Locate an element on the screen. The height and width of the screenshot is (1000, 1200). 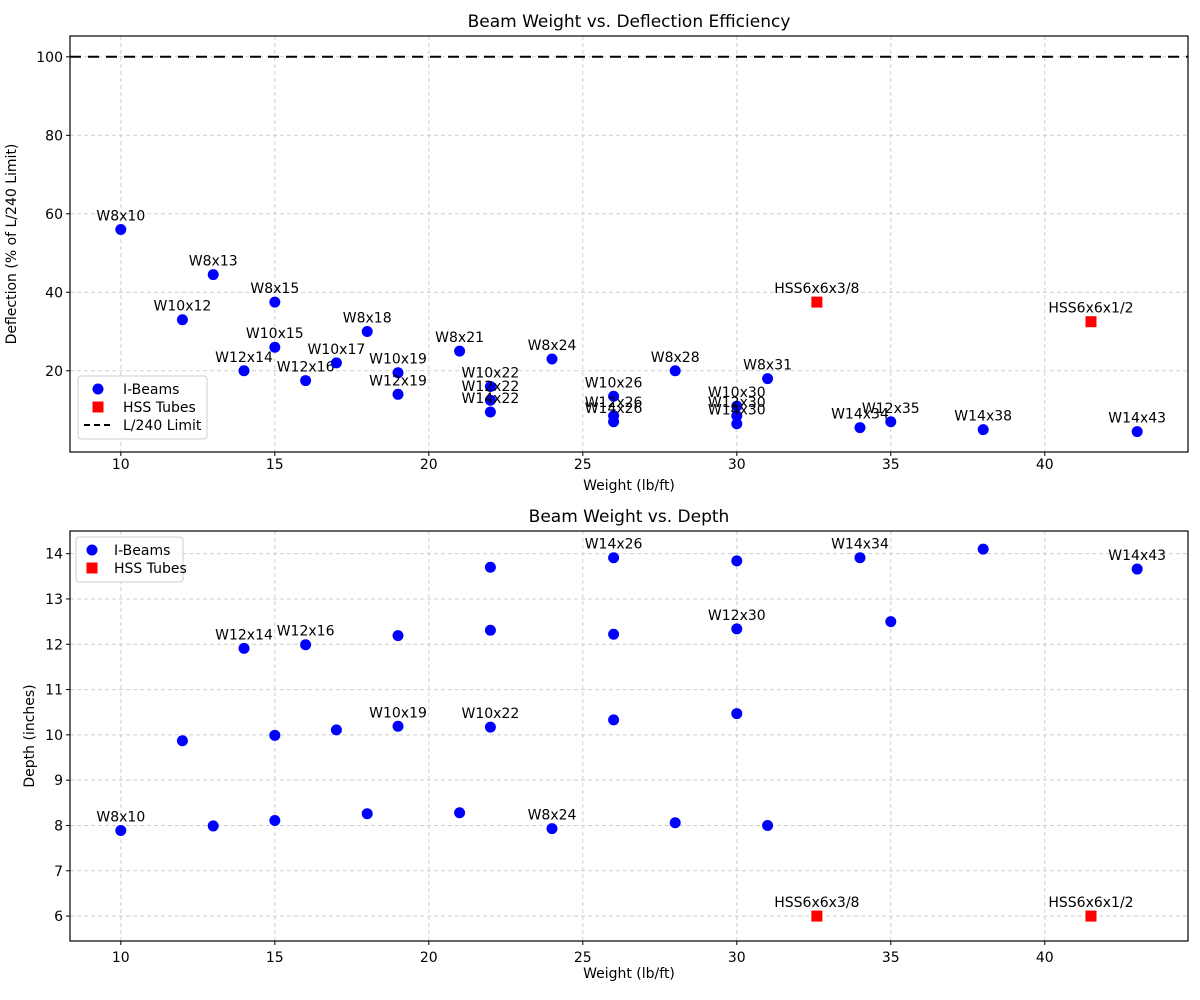
y-tick-label: 7 is located at coordinates (58, 872).